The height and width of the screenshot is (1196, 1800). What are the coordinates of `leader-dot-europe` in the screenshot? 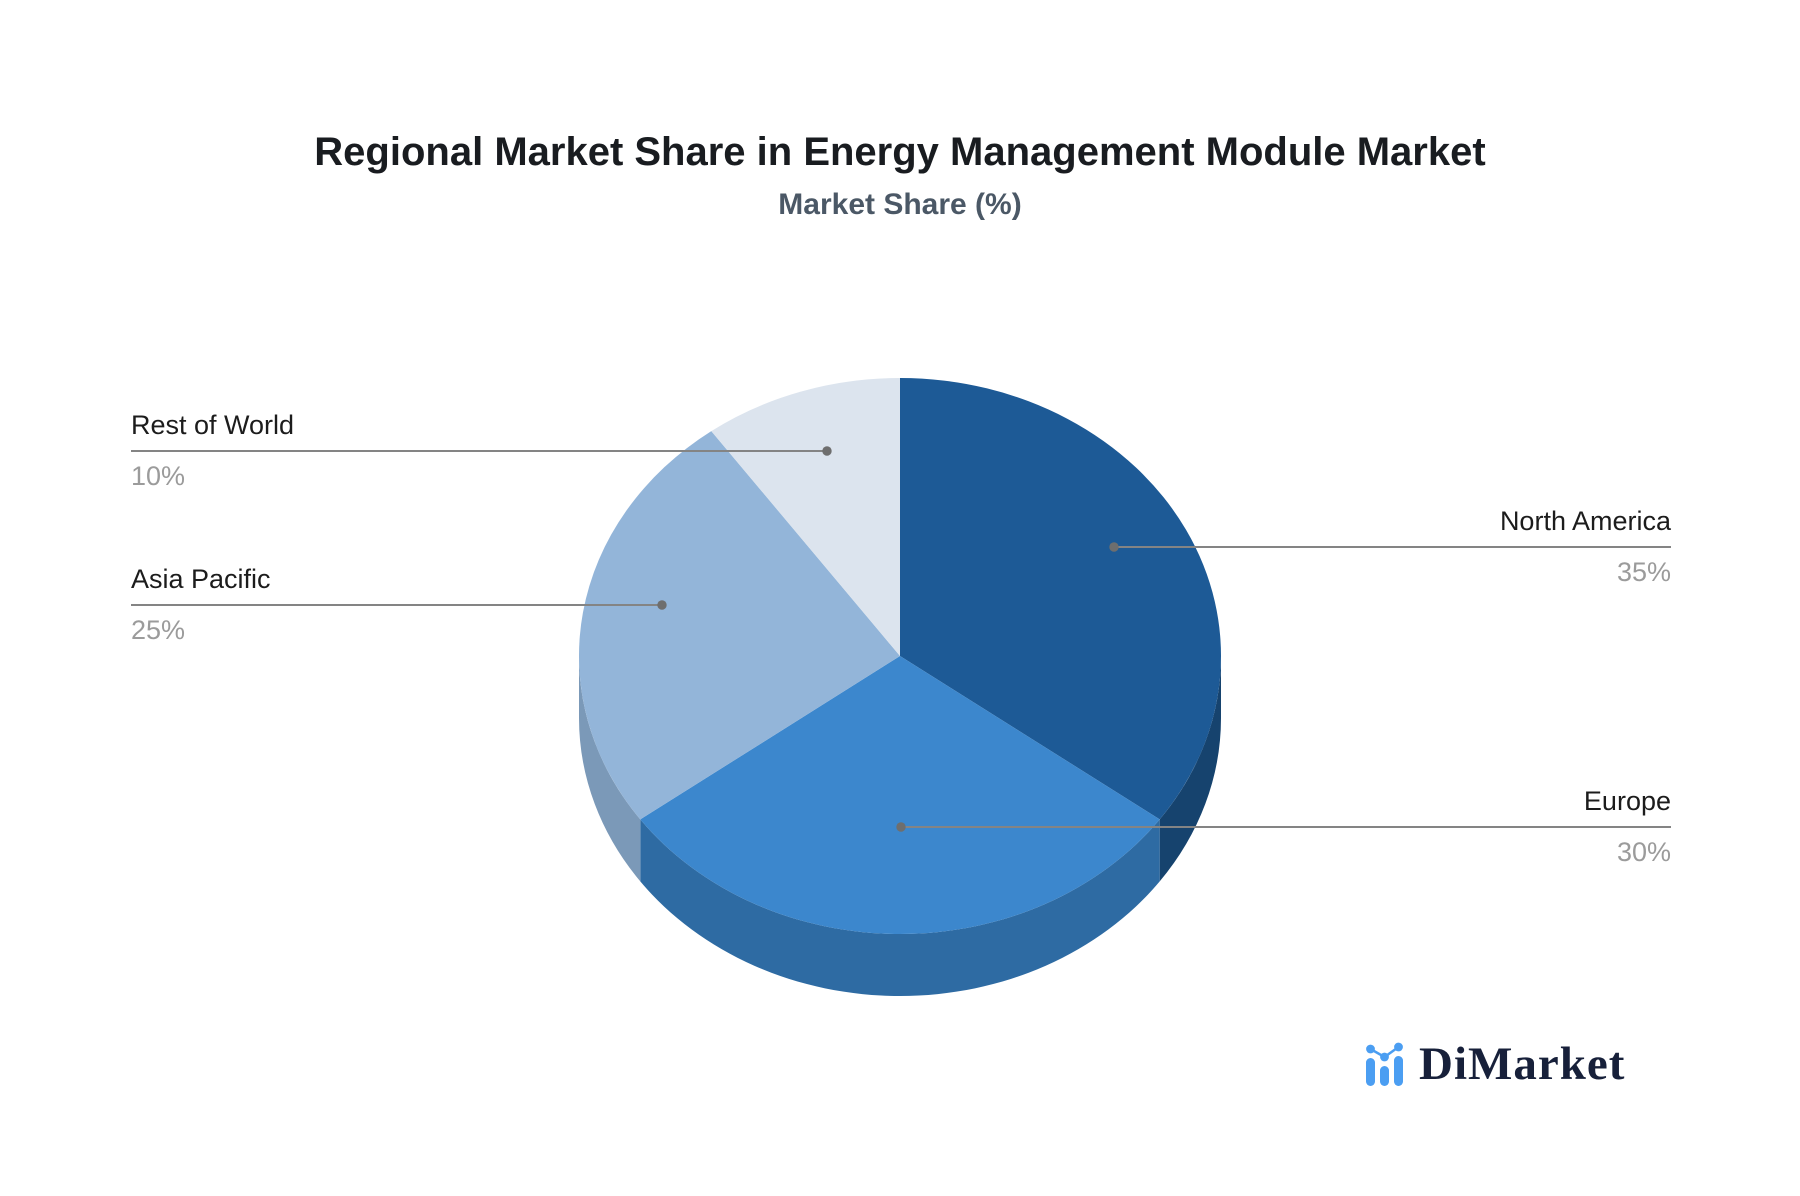 It's located at (901, 827).